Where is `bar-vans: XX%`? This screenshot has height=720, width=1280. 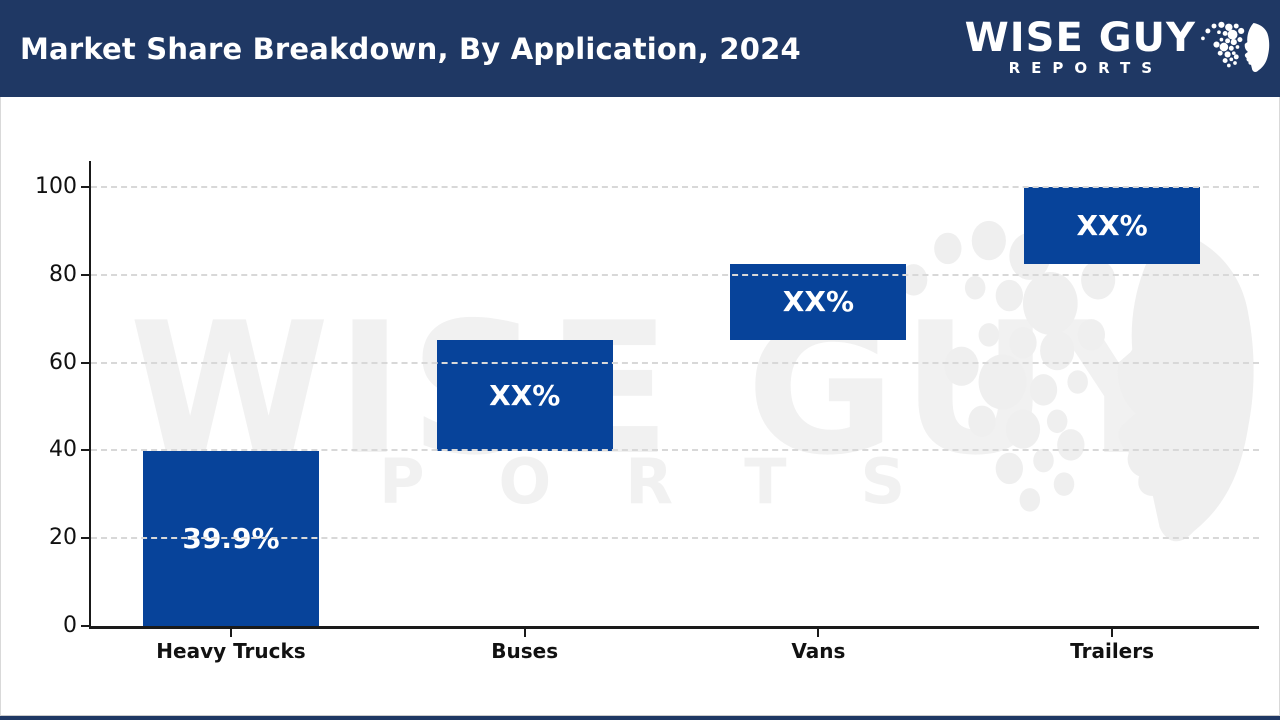
bar-vans: XX% is located at coordinates (818, 301).